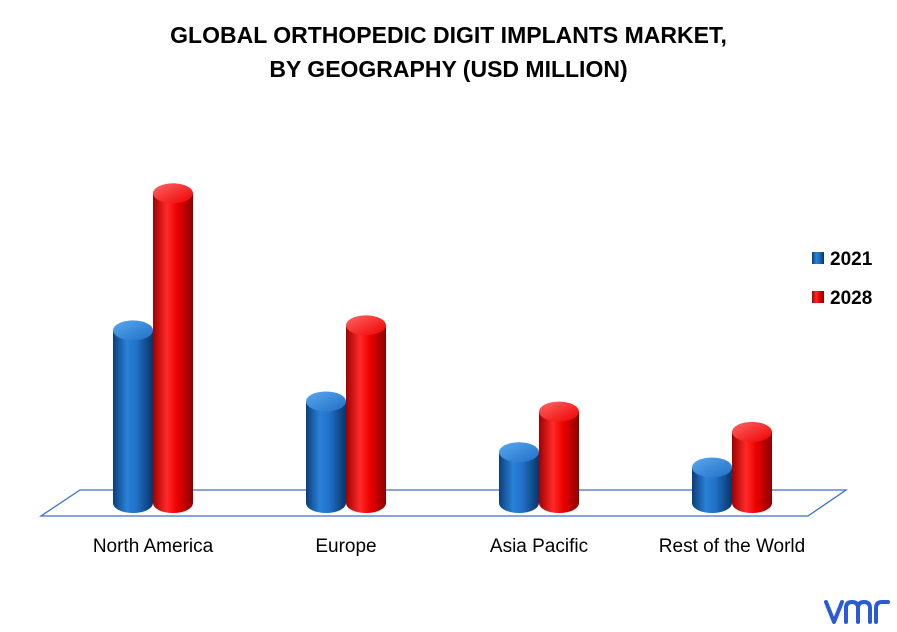  I want to click on legend-item-2021: 2021, so click(842, 259).